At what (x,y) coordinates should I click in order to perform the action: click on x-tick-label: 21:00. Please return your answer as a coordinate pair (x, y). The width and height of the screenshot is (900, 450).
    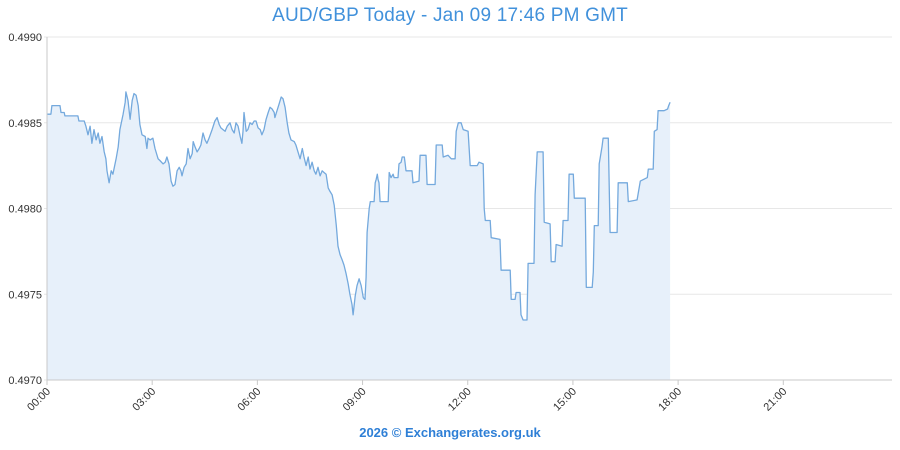
    Looking at the image, I should click on (775, 400).